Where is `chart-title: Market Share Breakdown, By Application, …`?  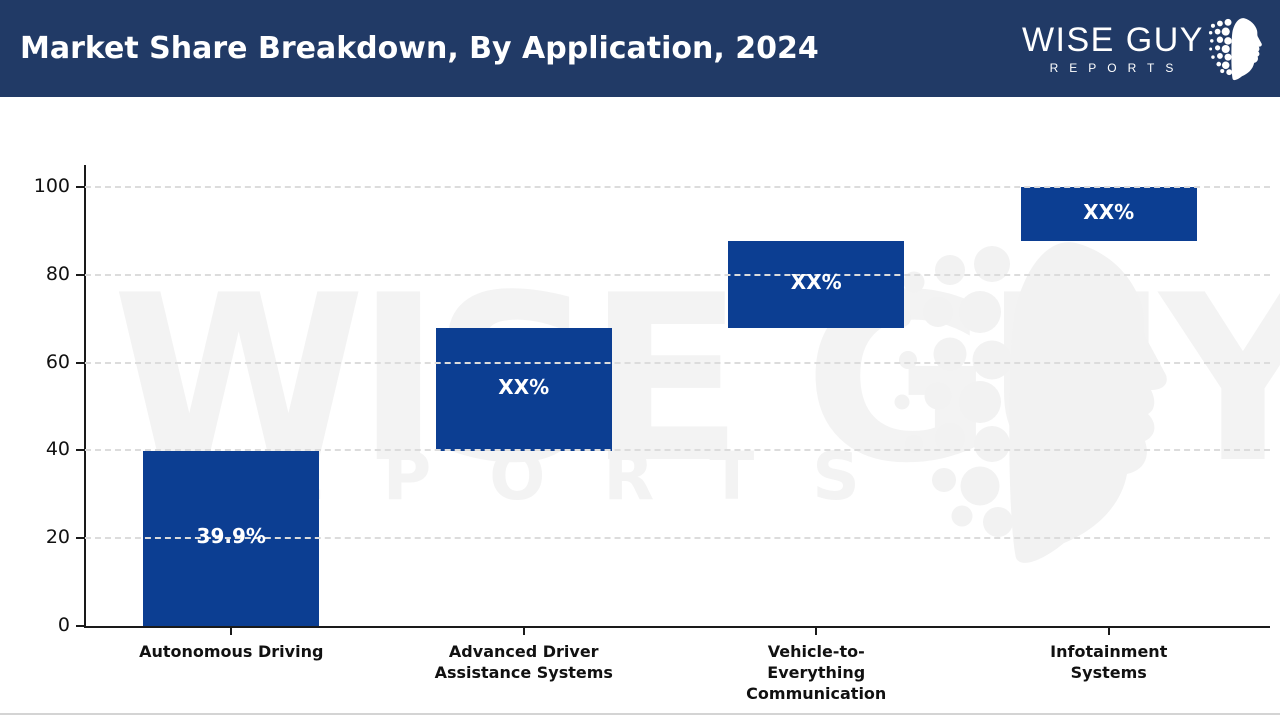
chart-title: Market Share Breakdown, By Application, … is located at coordinates (419, 48).